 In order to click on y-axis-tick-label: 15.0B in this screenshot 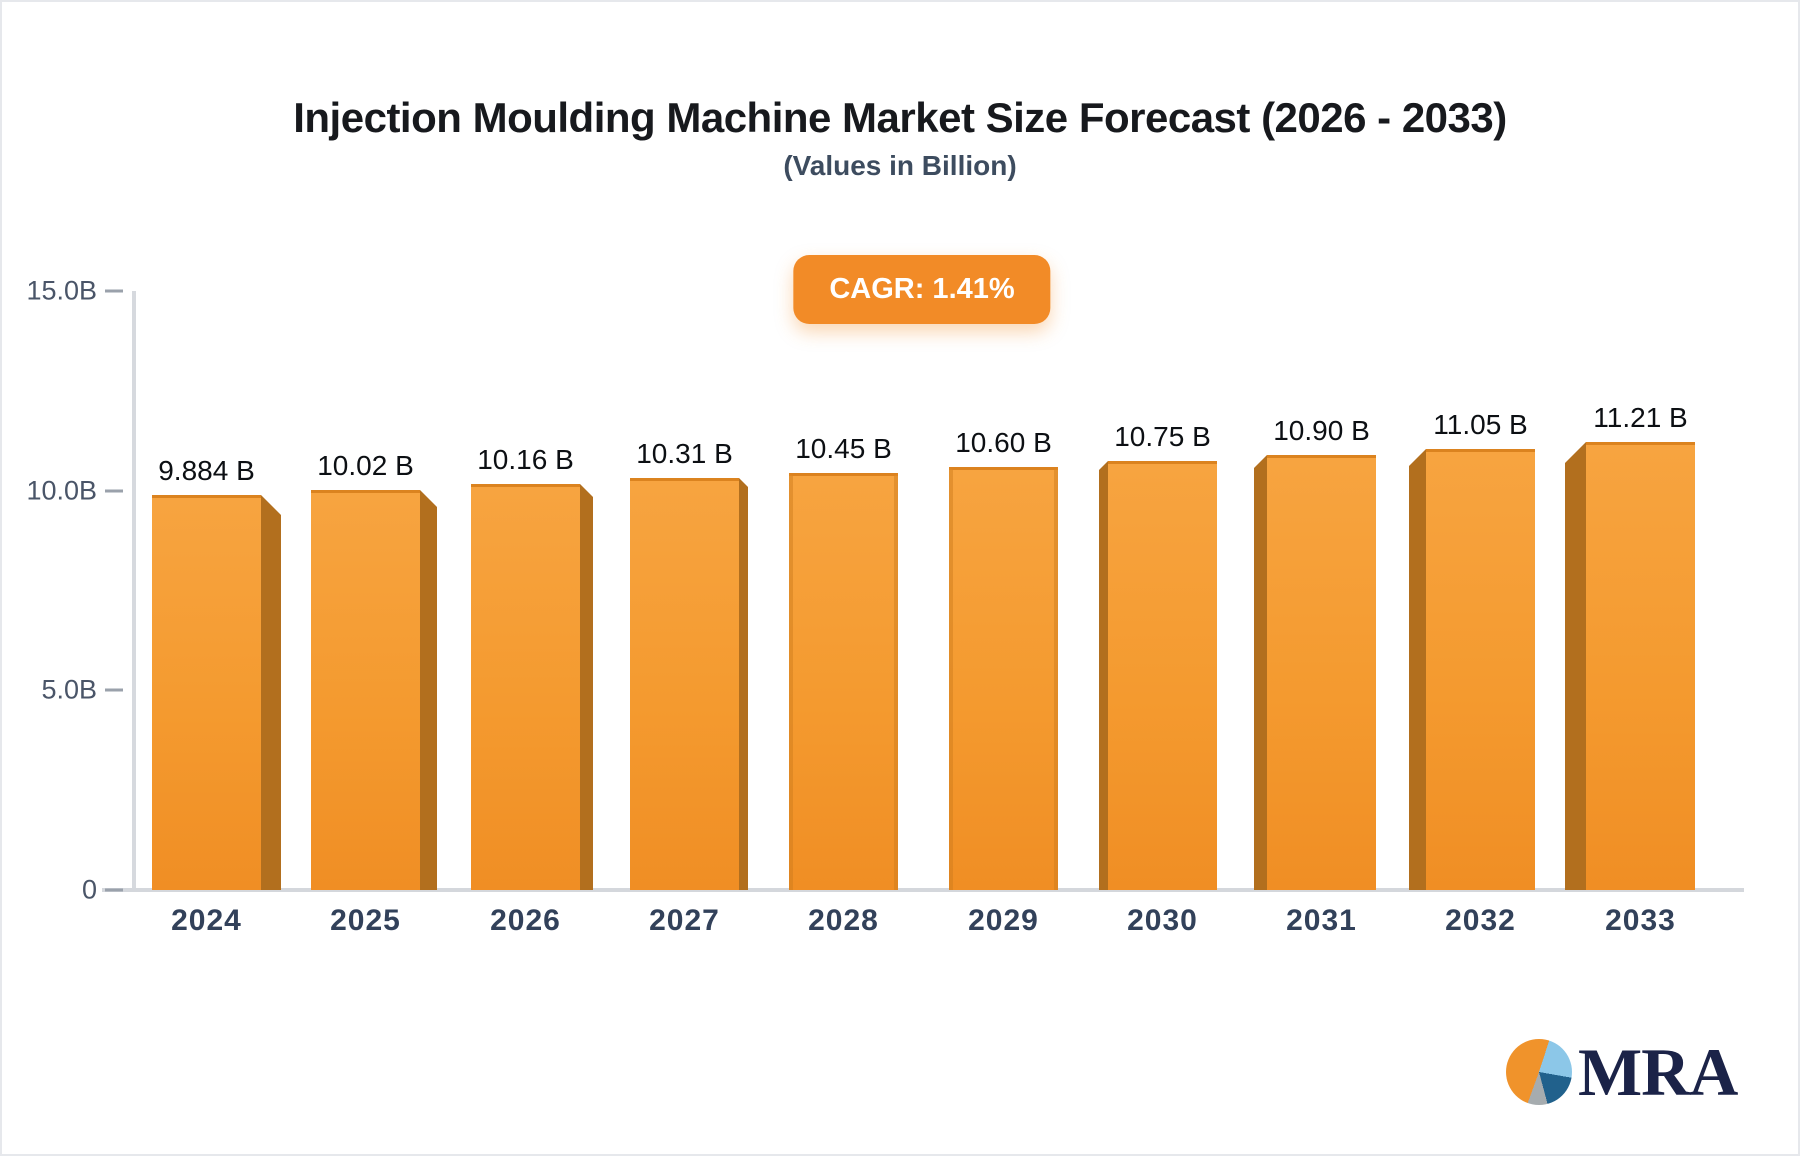, I will do `click(61, 290)`.